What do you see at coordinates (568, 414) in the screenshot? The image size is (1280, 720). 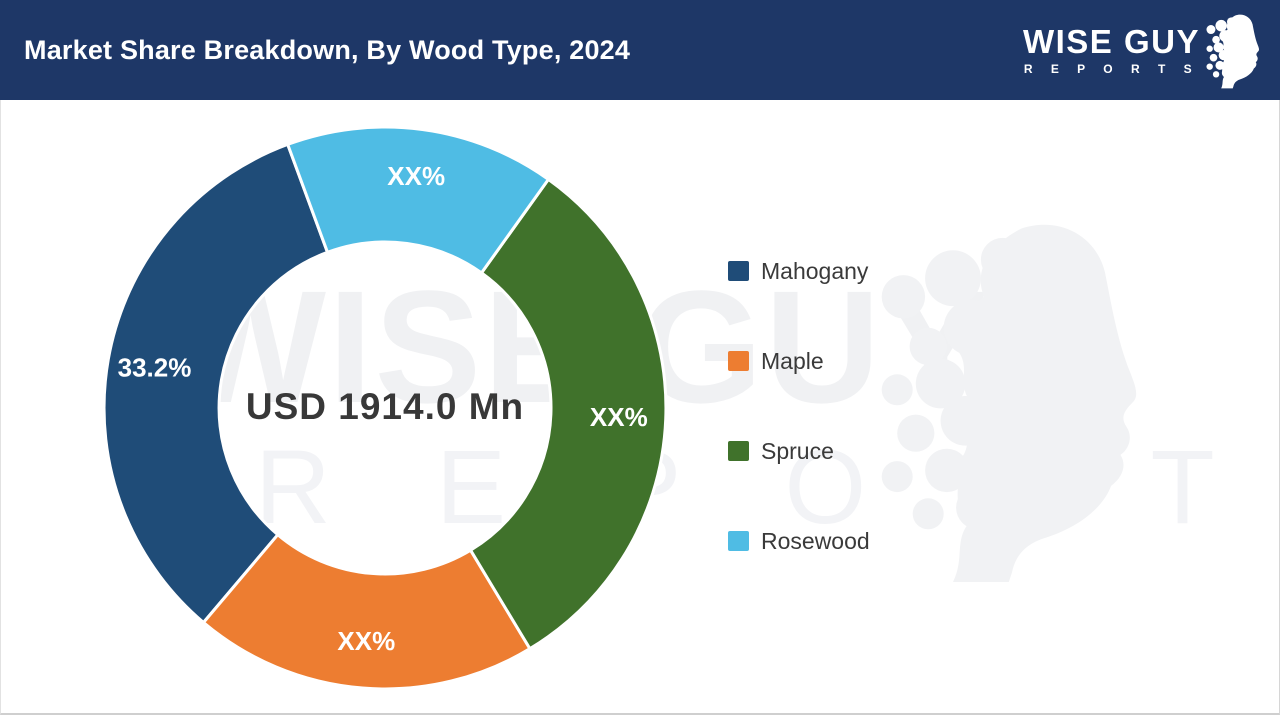 I see `slice-spruce` at bounding box center [568, 414].